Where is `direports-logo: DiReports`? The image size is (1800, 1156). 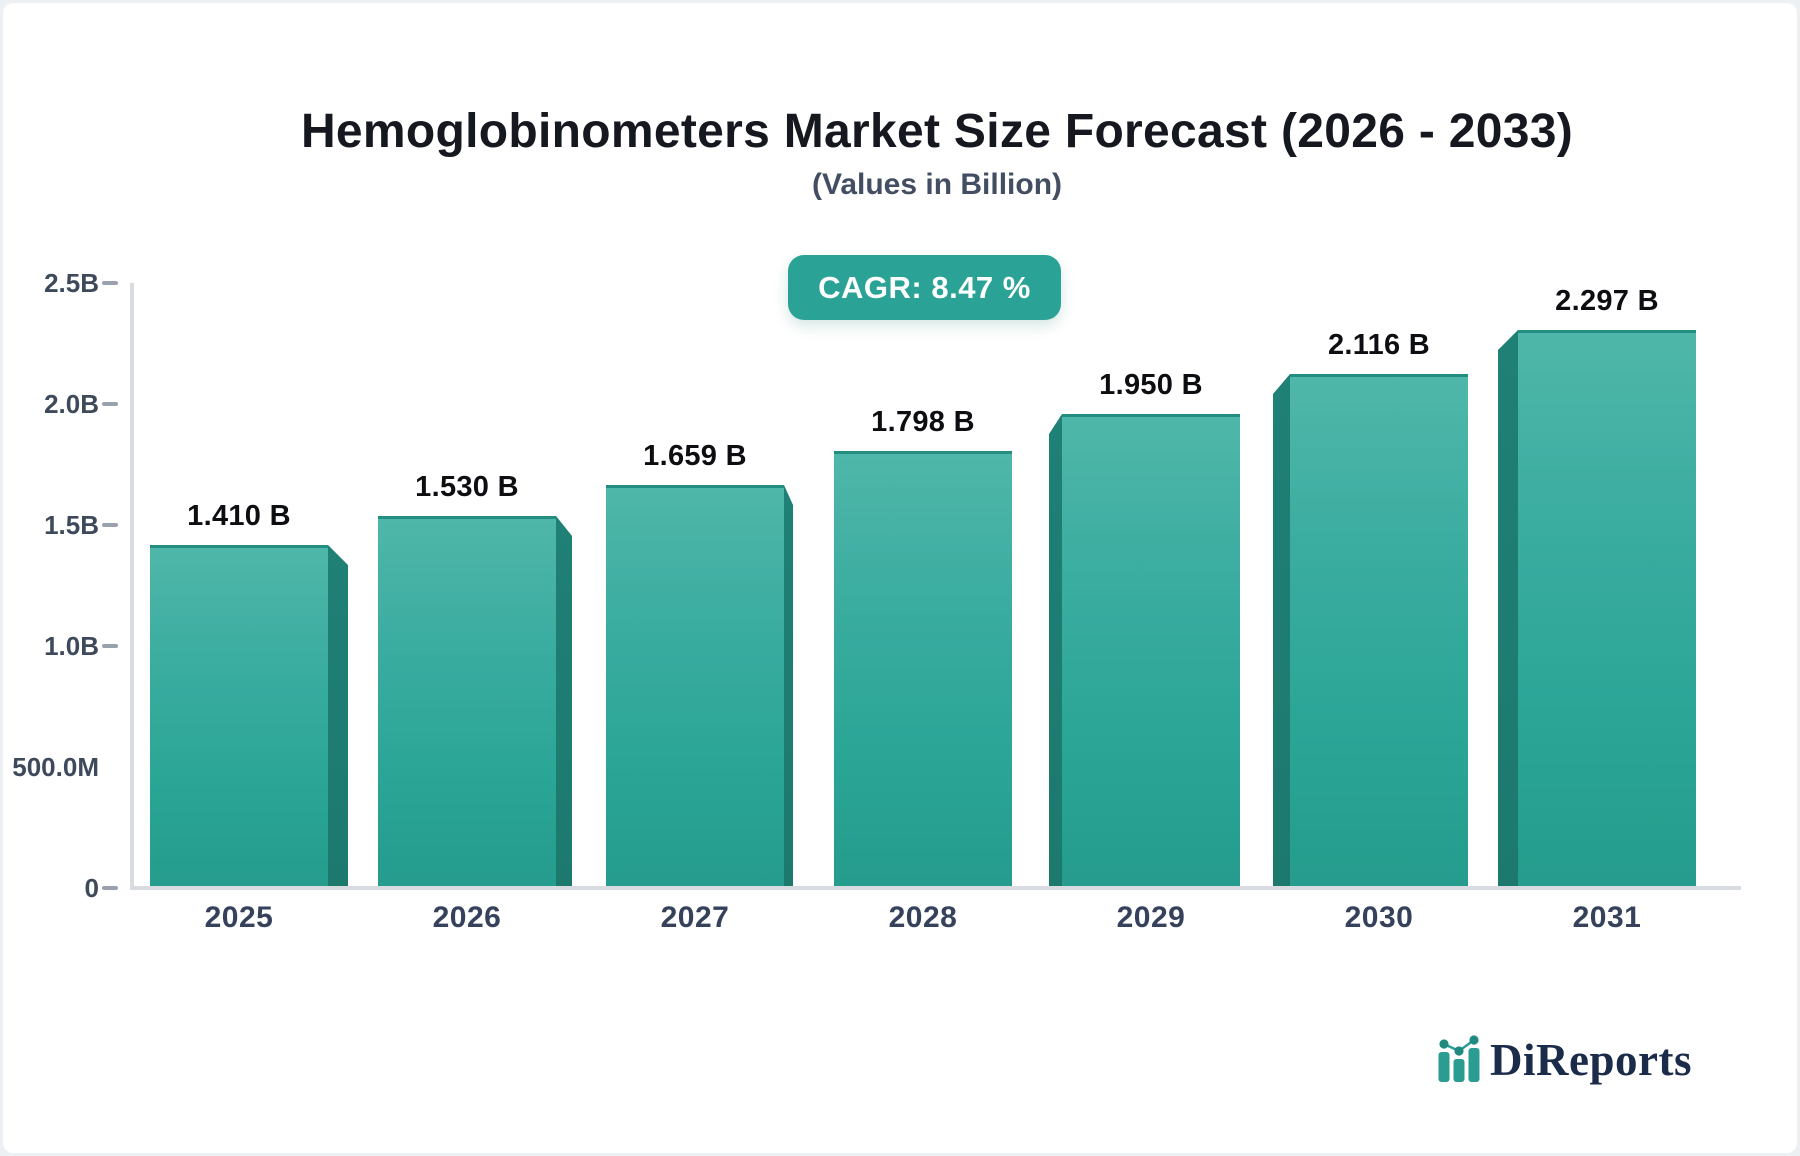 direports-logo: DiReports is located at coordinates (1565, 1059).